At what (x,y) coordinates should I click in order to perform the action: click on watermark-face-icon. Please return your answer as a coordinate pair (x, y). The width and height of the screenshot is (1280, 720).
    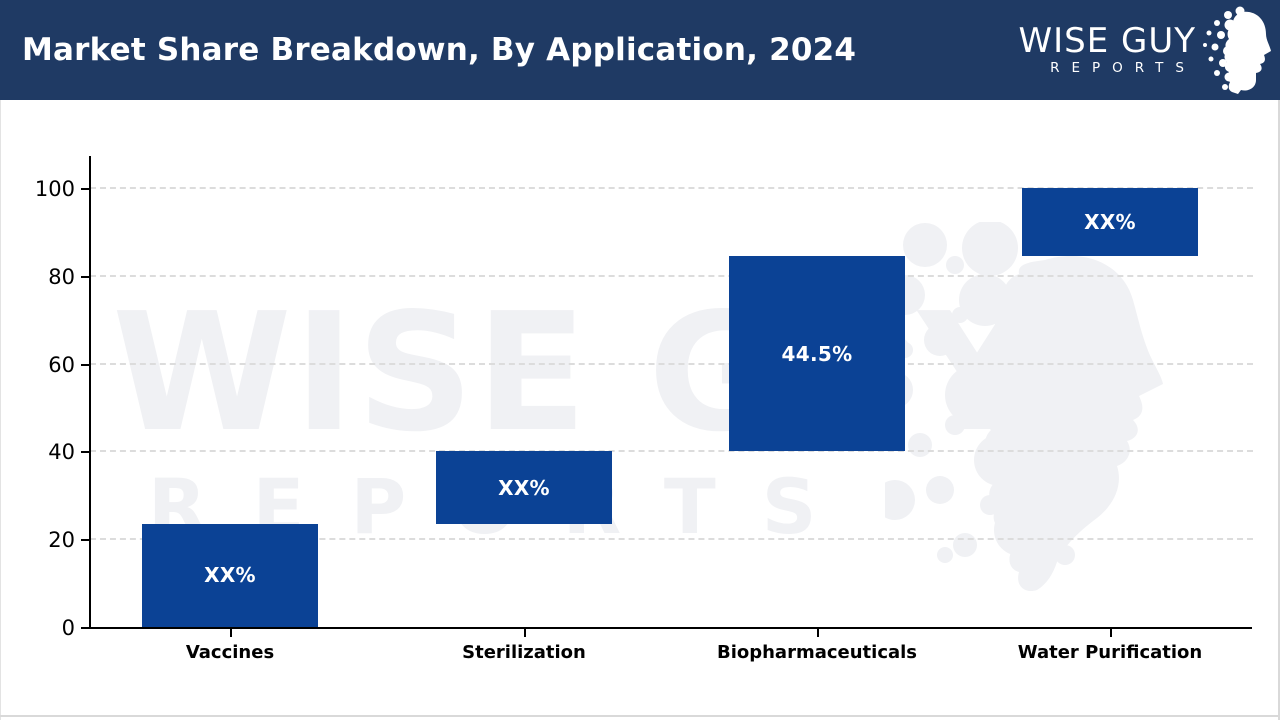
    Looking at the image, I should click on (1024, 407).